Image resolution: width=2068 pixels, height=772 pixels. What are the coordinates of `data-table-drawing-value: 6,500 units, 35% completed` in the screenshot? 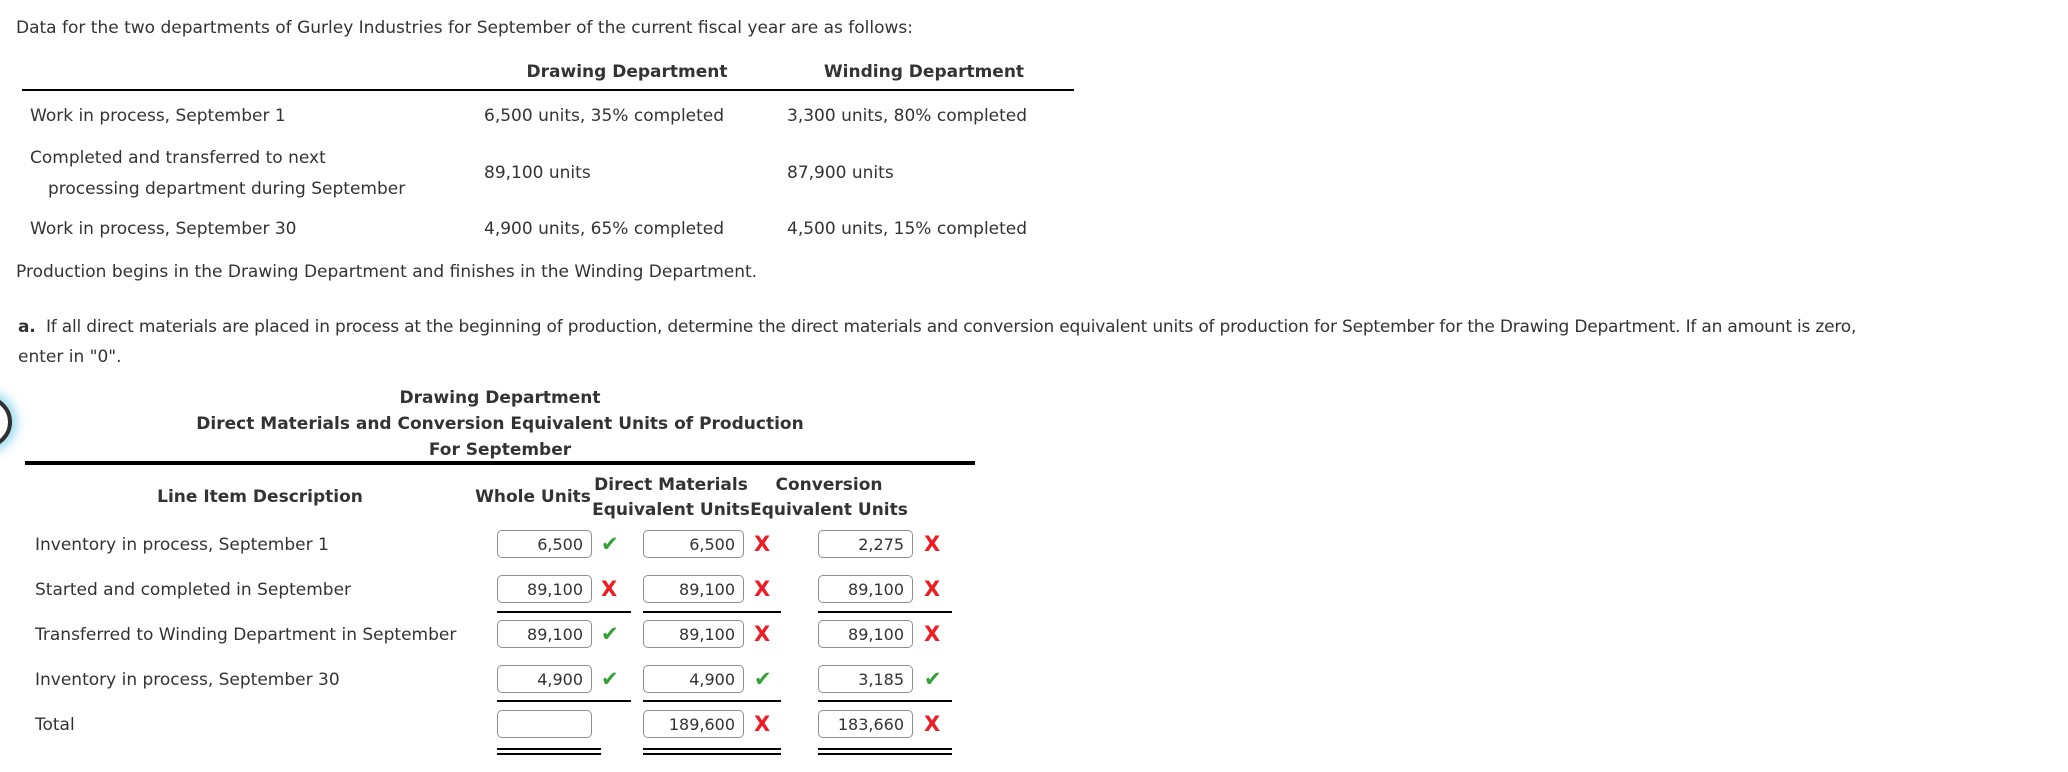 It's located at (604, 116).